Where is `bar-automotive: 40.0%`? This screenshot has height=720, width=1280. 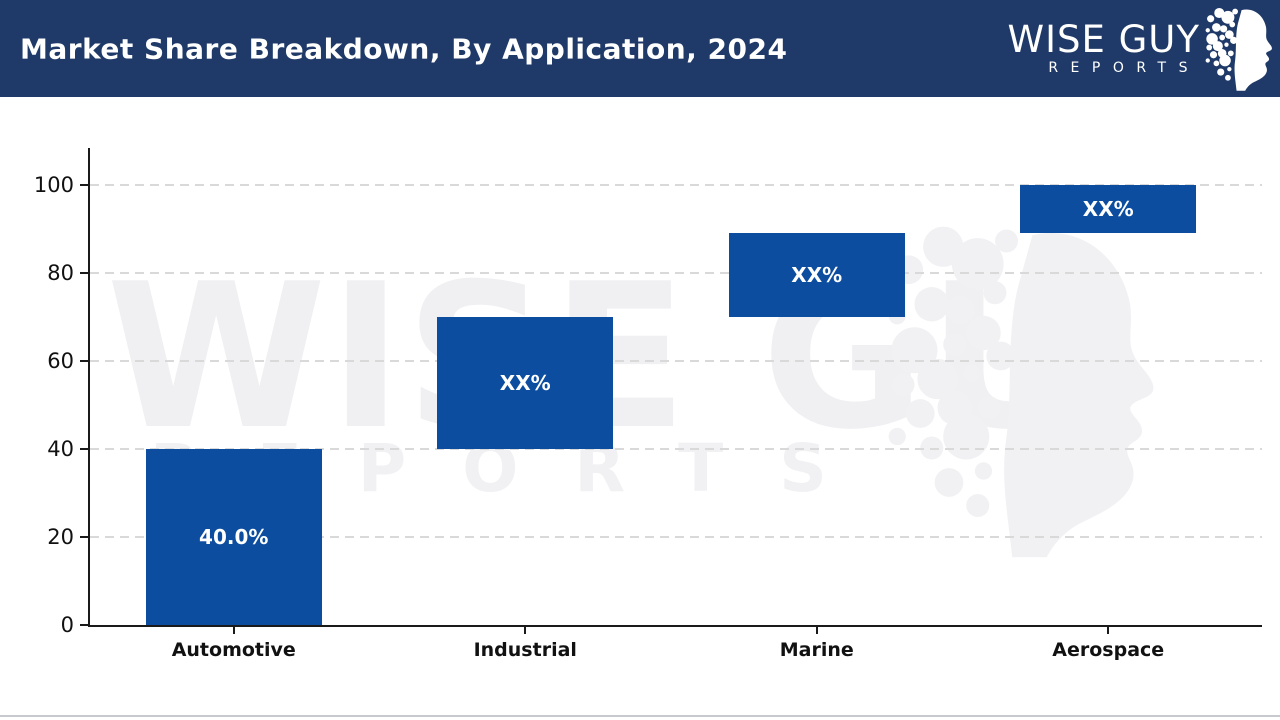
bar-automotive: 40.0% is located at coordinates (233, 537).